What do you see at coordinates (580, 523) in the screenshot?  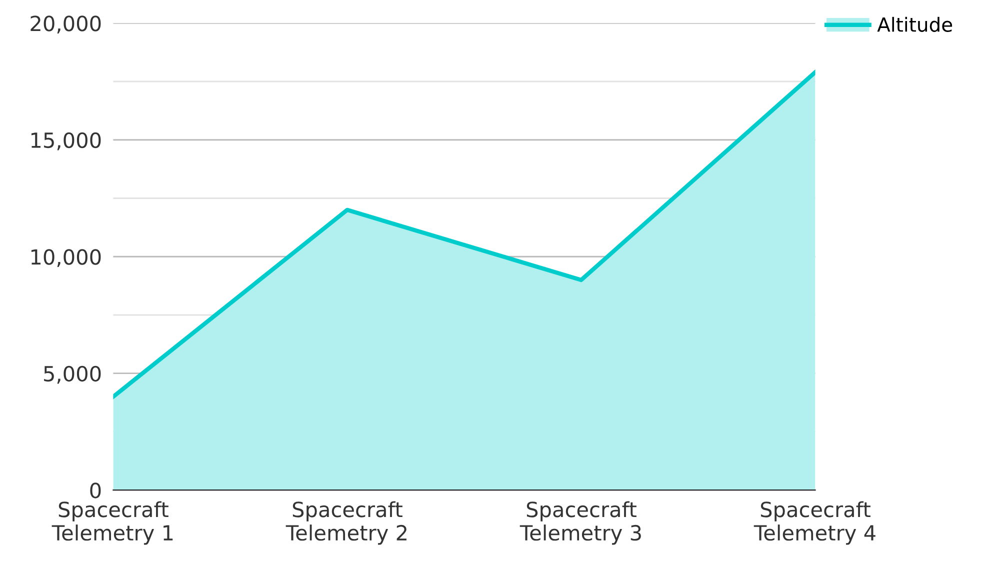 I see `x-tick-label: Spacecraft Telemetry 3` at bounding box center [580, 523].